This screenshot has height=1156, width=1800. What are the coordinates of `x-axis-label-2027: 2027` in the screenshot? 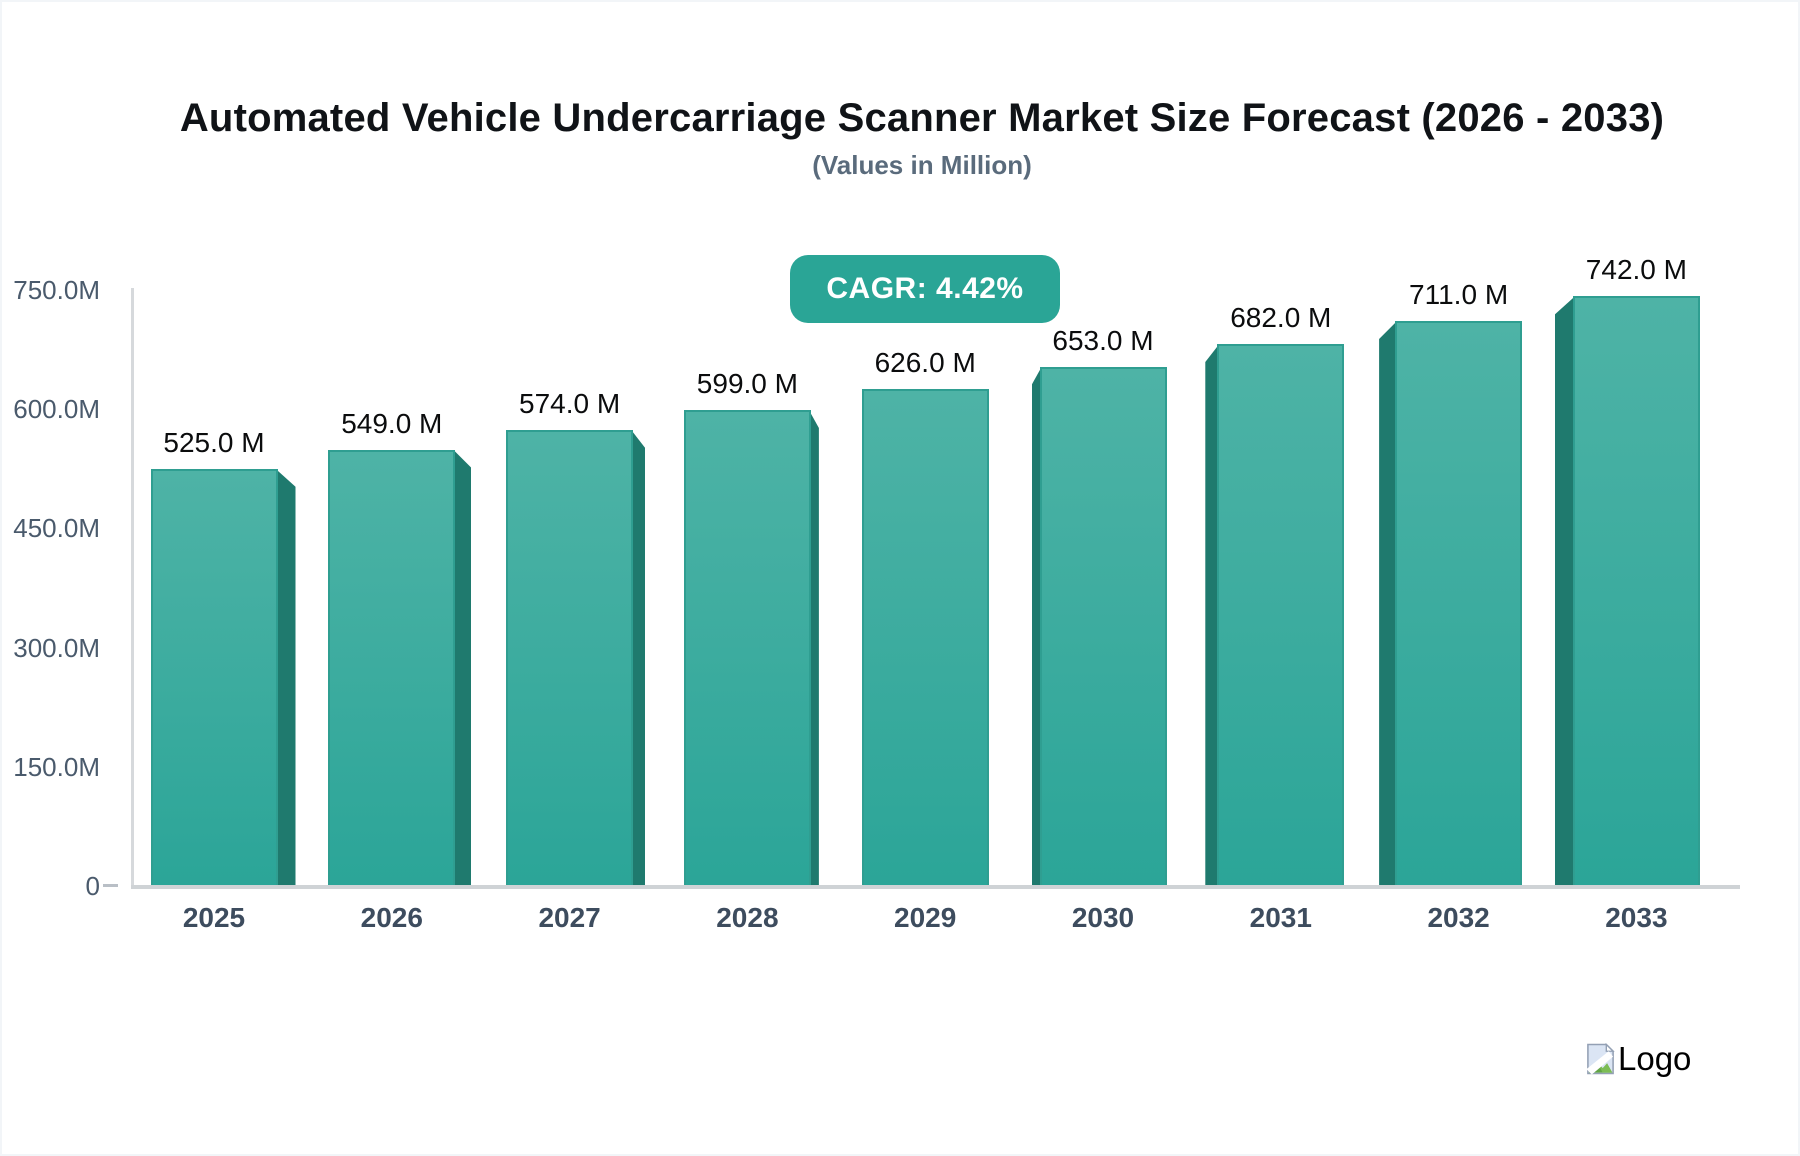 It's located at (569, 917).